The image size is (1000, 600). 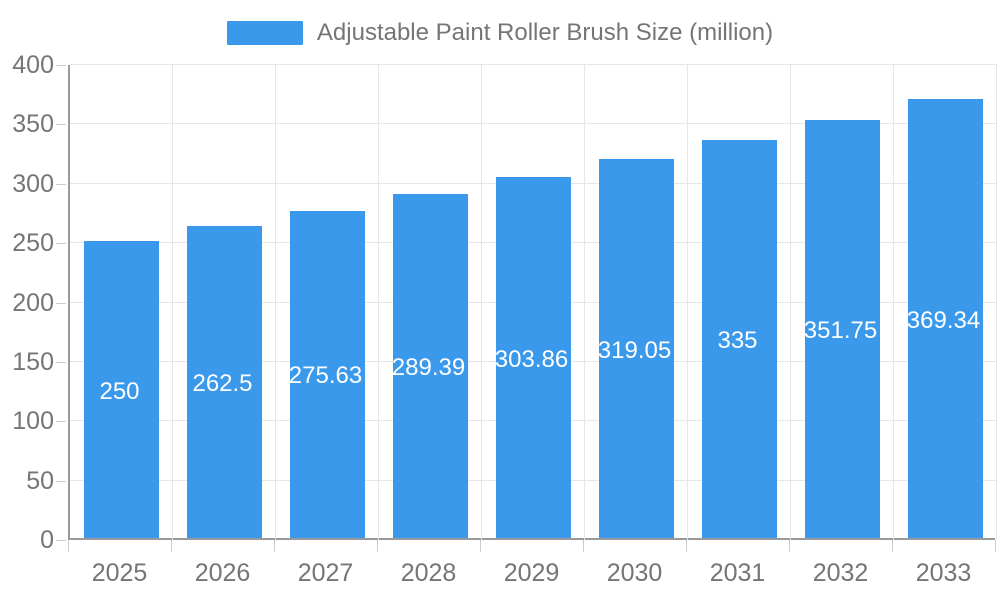 I want to click on bar-2026, so click(x=224, y=382).